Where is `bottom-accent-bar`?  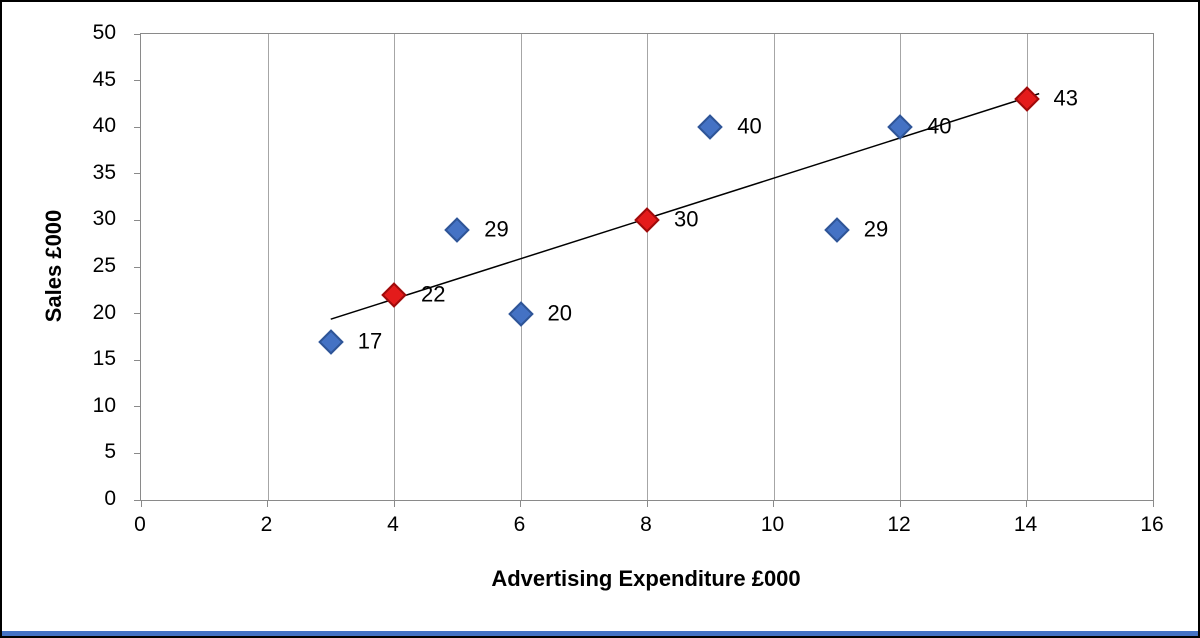 bottom-accent-bar is located at coordinates (600, 633).